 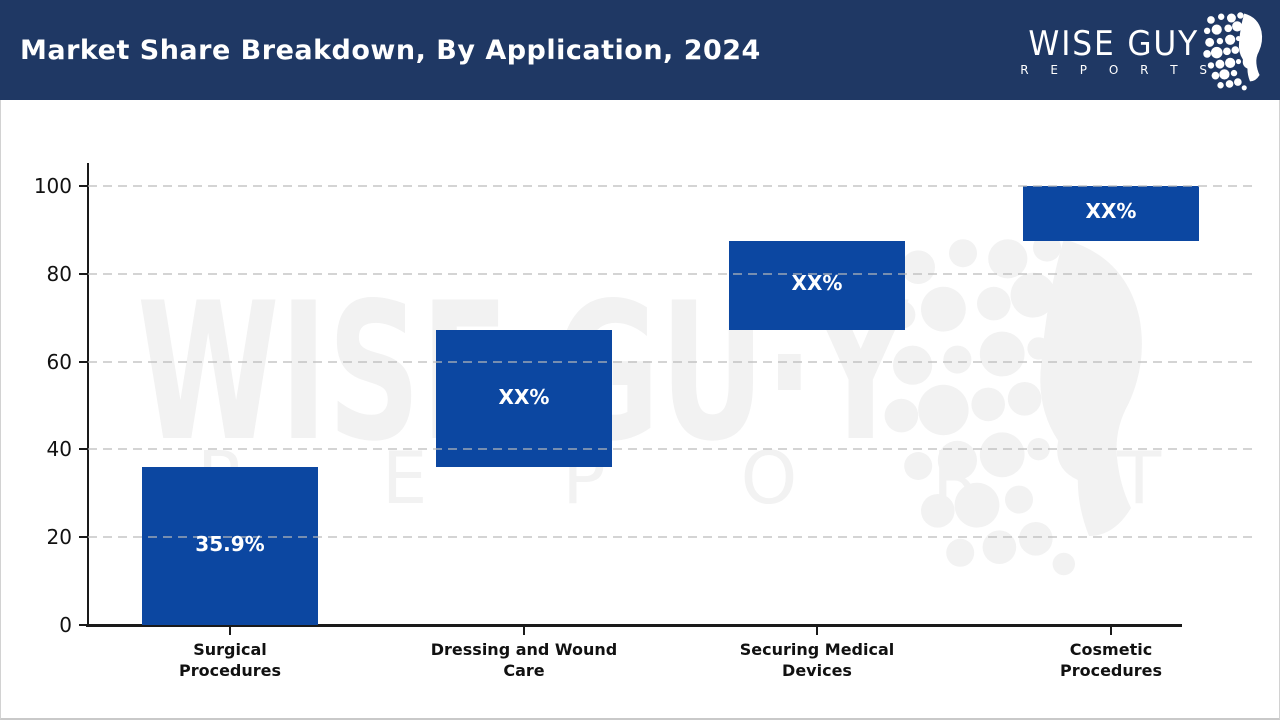 What do you see at coordinates (59, 537) in the screenshot?
I see `y-tick-label-20: 20` at bounding box center [59, 537].